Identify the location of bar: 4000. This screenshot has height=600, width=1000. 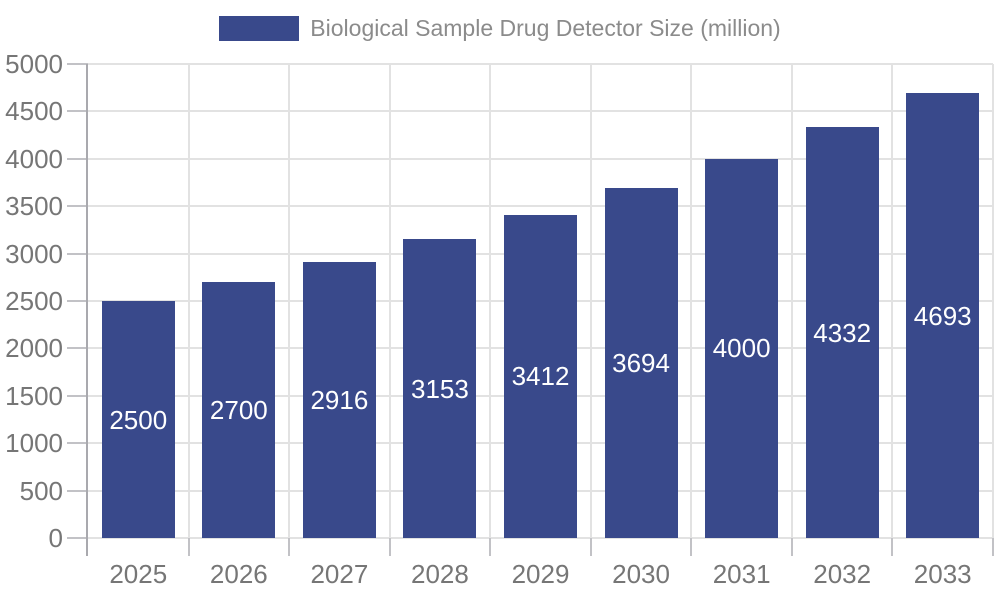
(742, 348).